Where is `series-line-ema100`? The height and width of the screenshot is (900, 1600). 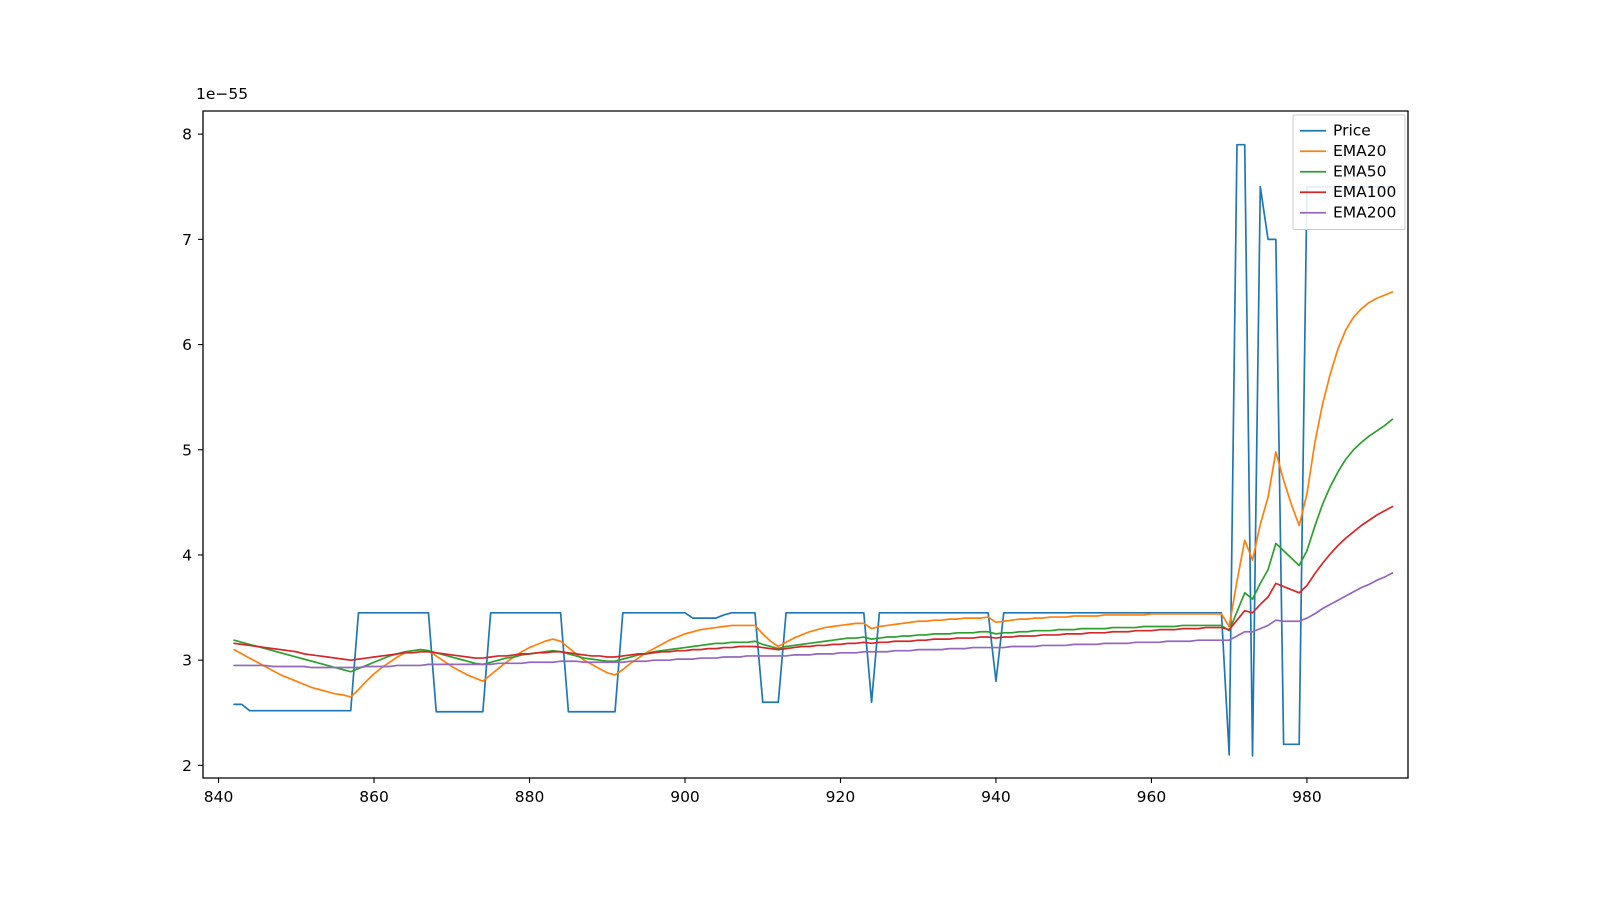
series-line-ema100 is located at coordinates (813, 583).